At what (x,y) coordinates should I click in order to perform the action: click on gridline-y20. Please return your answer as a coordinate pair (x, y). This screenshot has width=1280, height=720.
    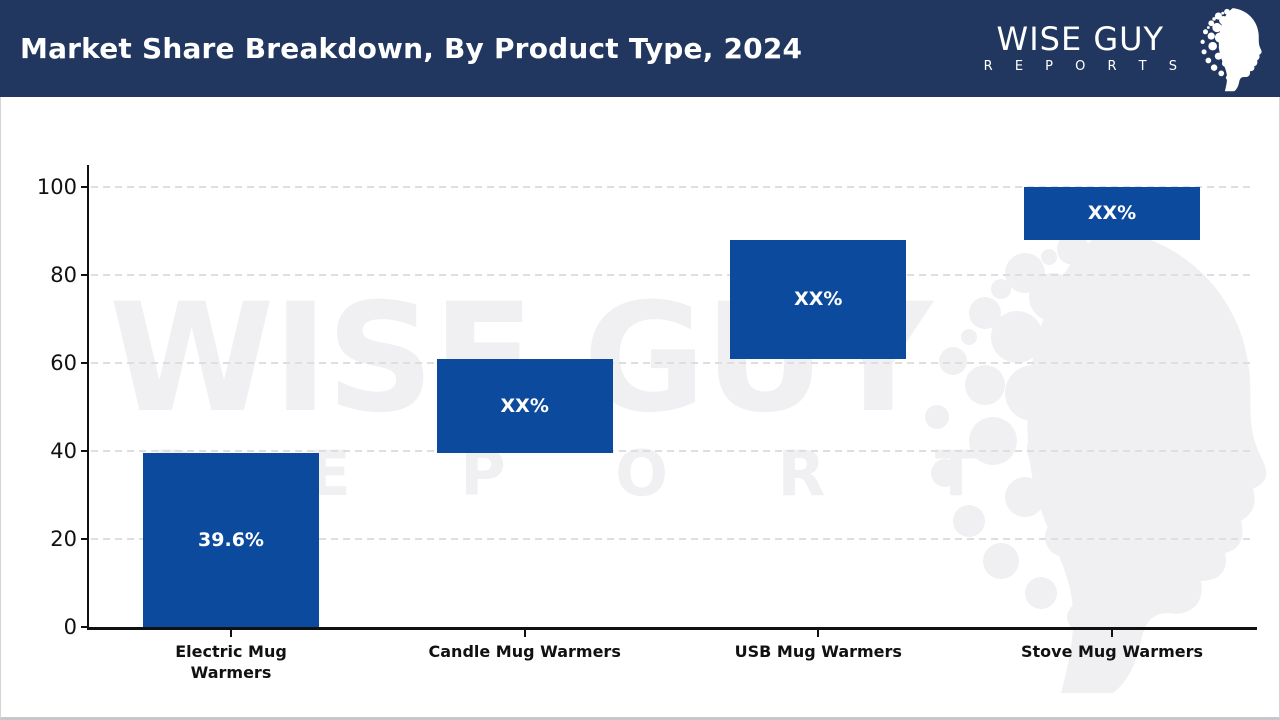
    Looking at the image, I should click on (673, 539).